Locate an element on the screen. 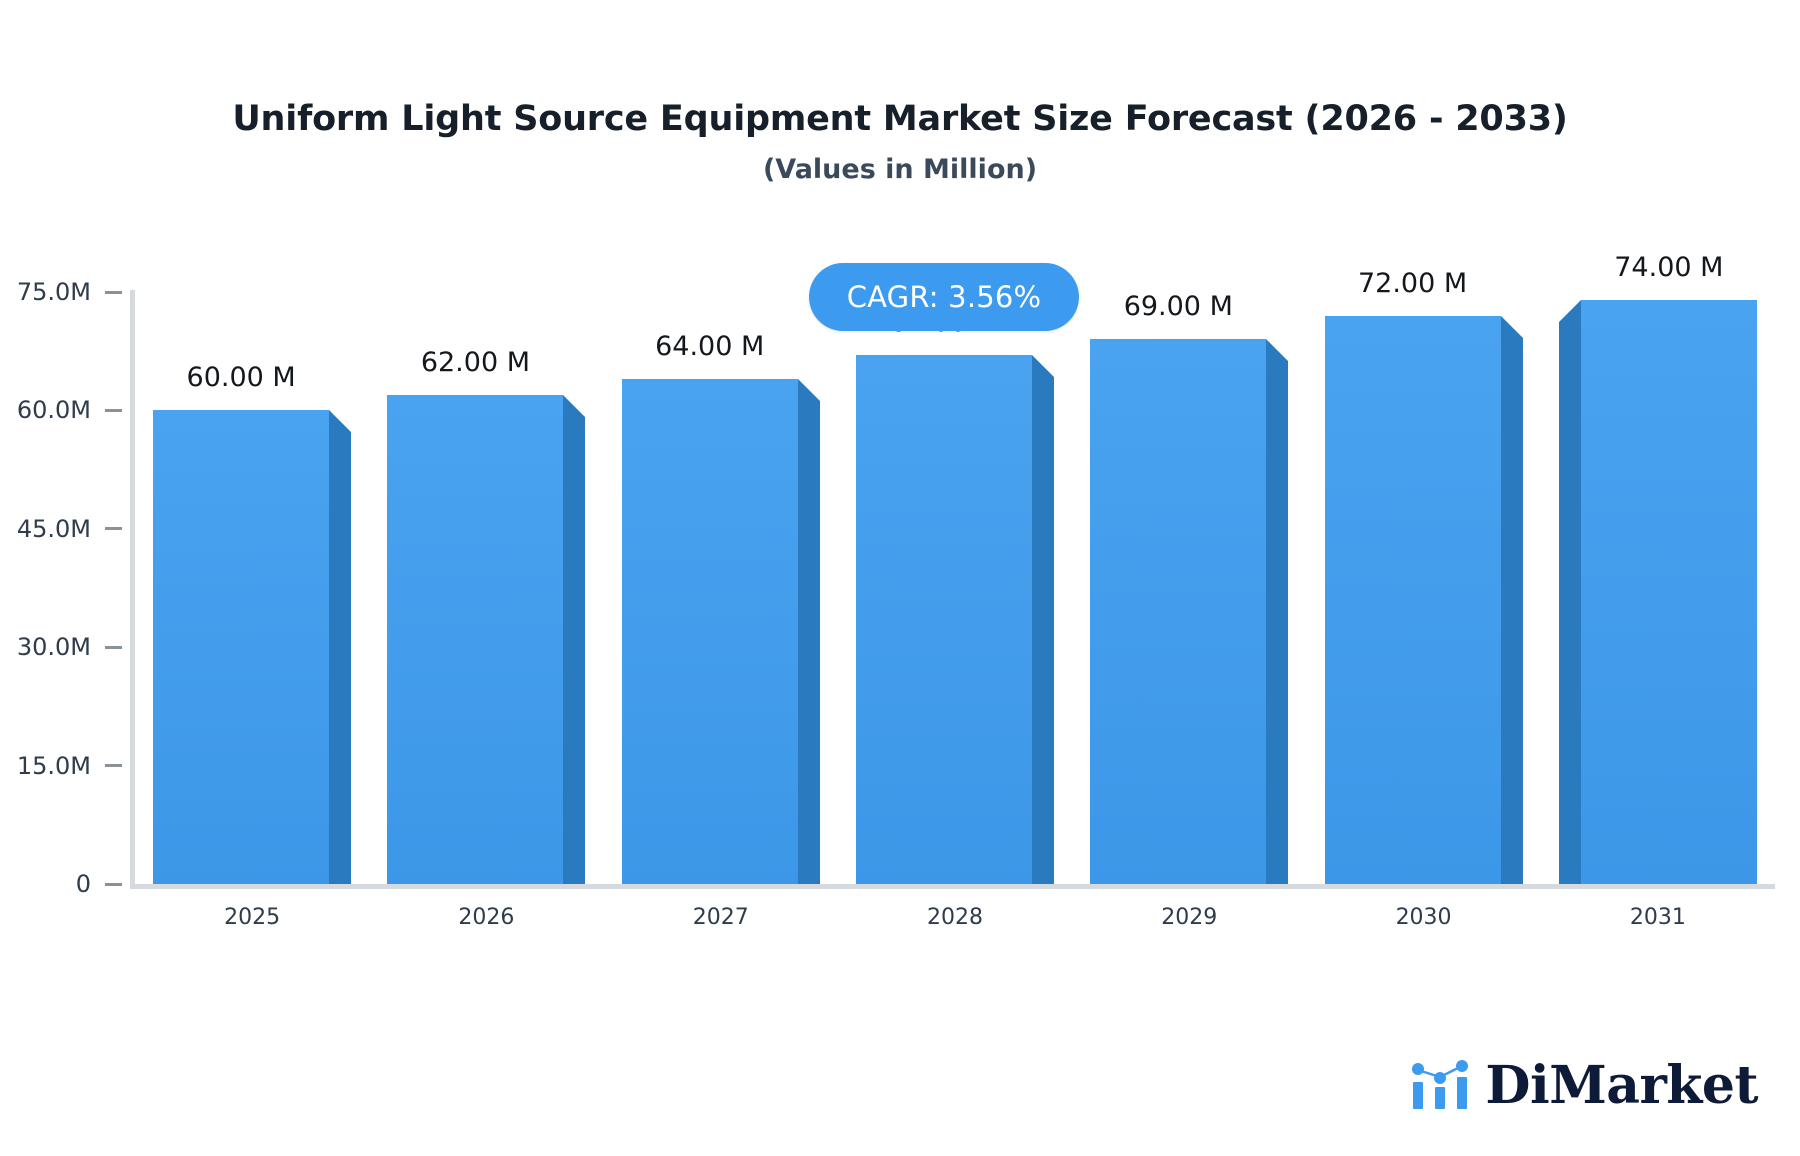 This screenshot has height=1156, width=1800. x-axis-tick-label: 2025 is located at coordinates (252, 917).